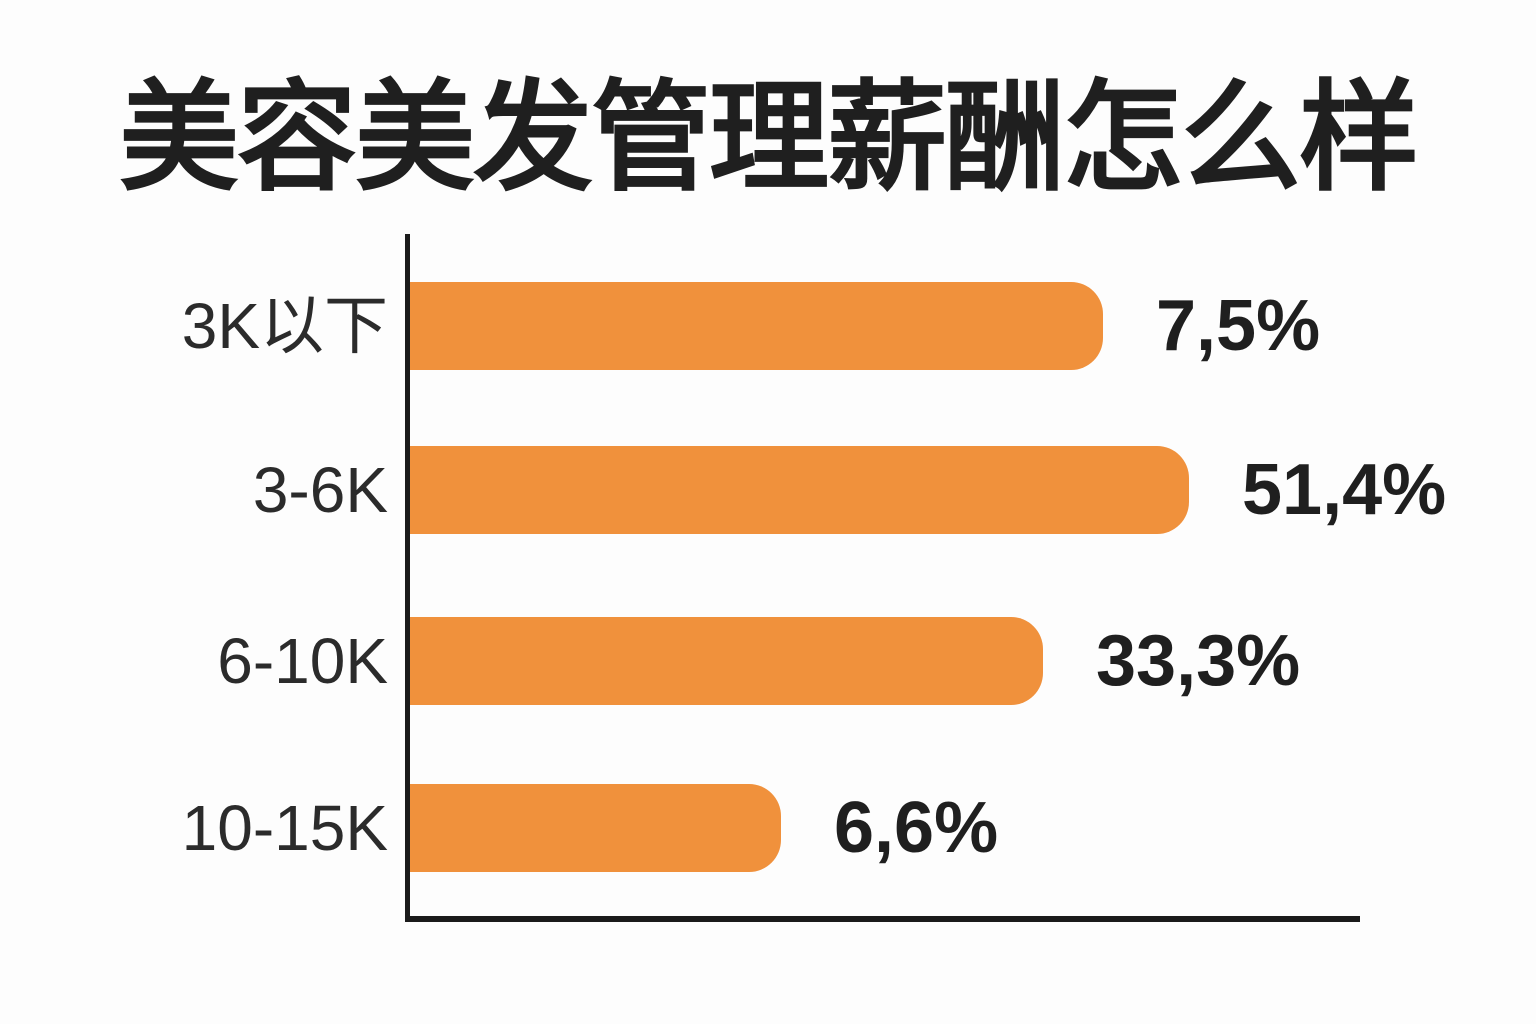 Image resolution: width=1536 pixels, height=1024 pixels. Describe the element at coordinates (407, 578) in the screenshot. I see `y-axis-line` at that location.